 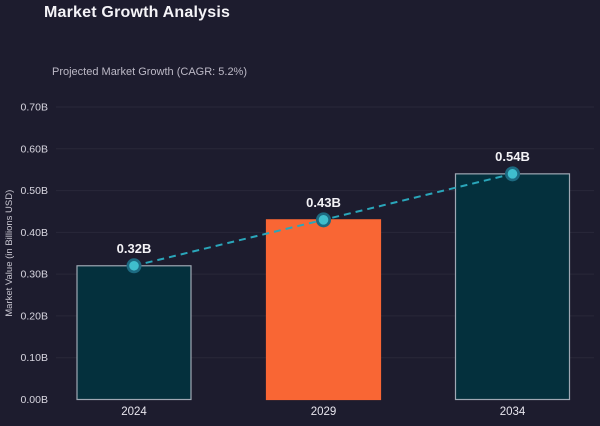 I want to click on y-tick-label: 0.70B, so click(x=34, y=108).